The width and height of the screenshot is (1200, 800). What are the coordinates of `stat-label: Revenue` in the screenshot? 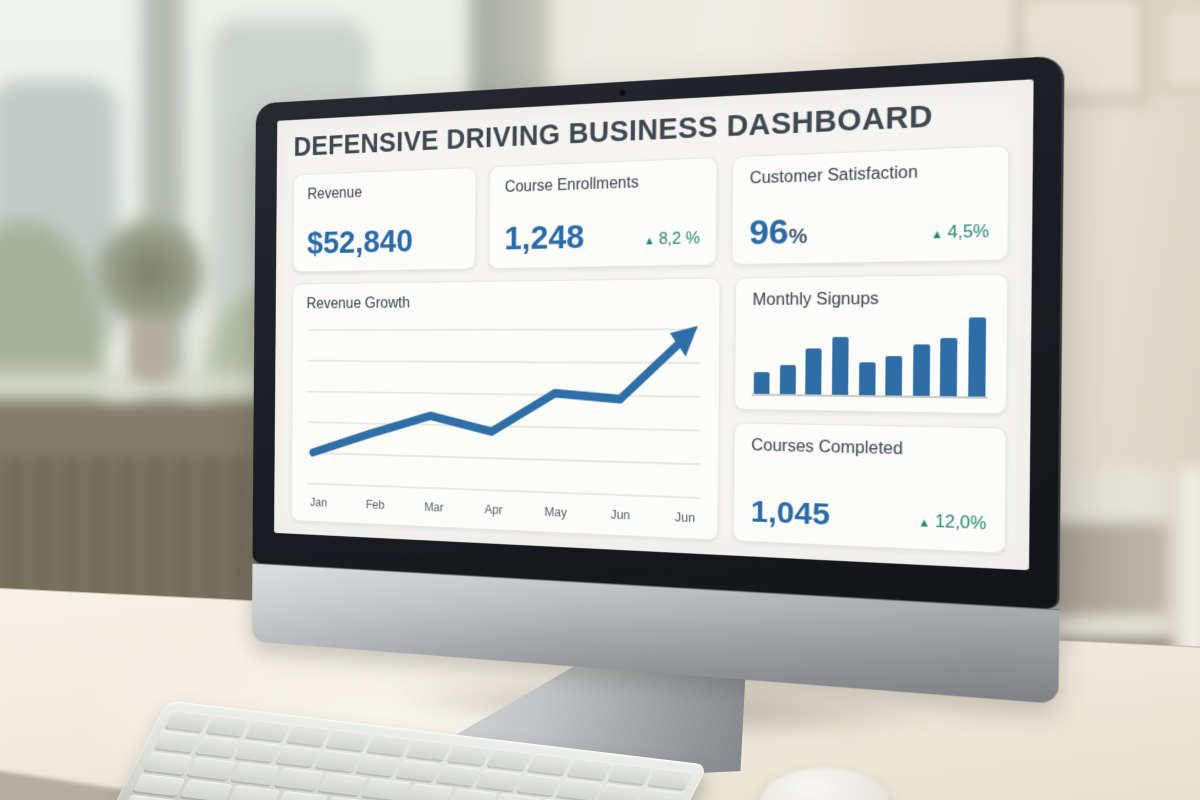 It's located at (335, 193).